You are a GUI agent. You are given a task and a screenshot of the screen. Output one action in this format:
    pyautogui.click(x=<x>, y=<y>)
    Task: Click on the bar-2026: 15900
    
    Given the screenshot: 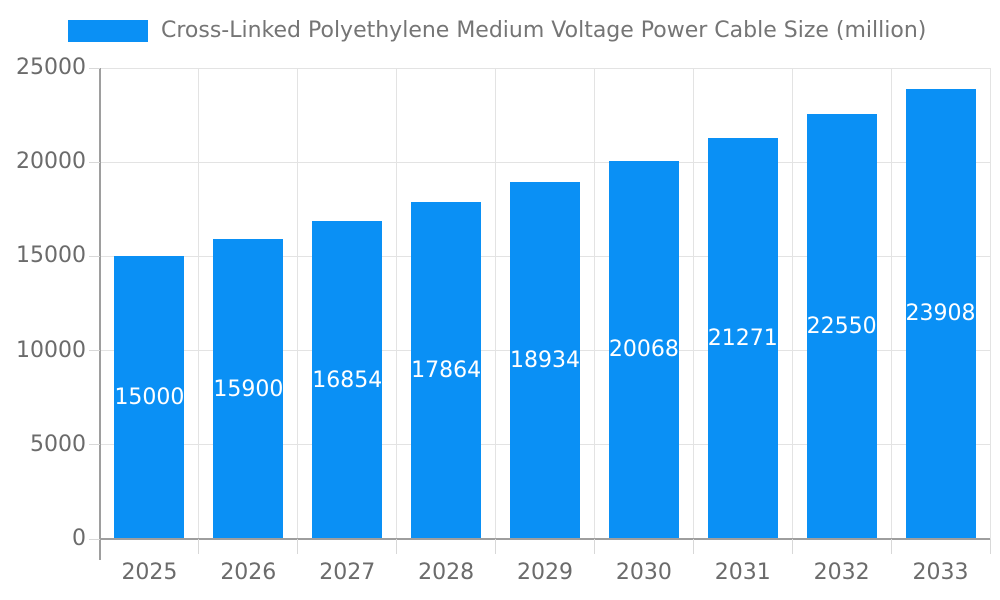 What is the action you would take?
    pyautogui.click(x=248, y=389)
    